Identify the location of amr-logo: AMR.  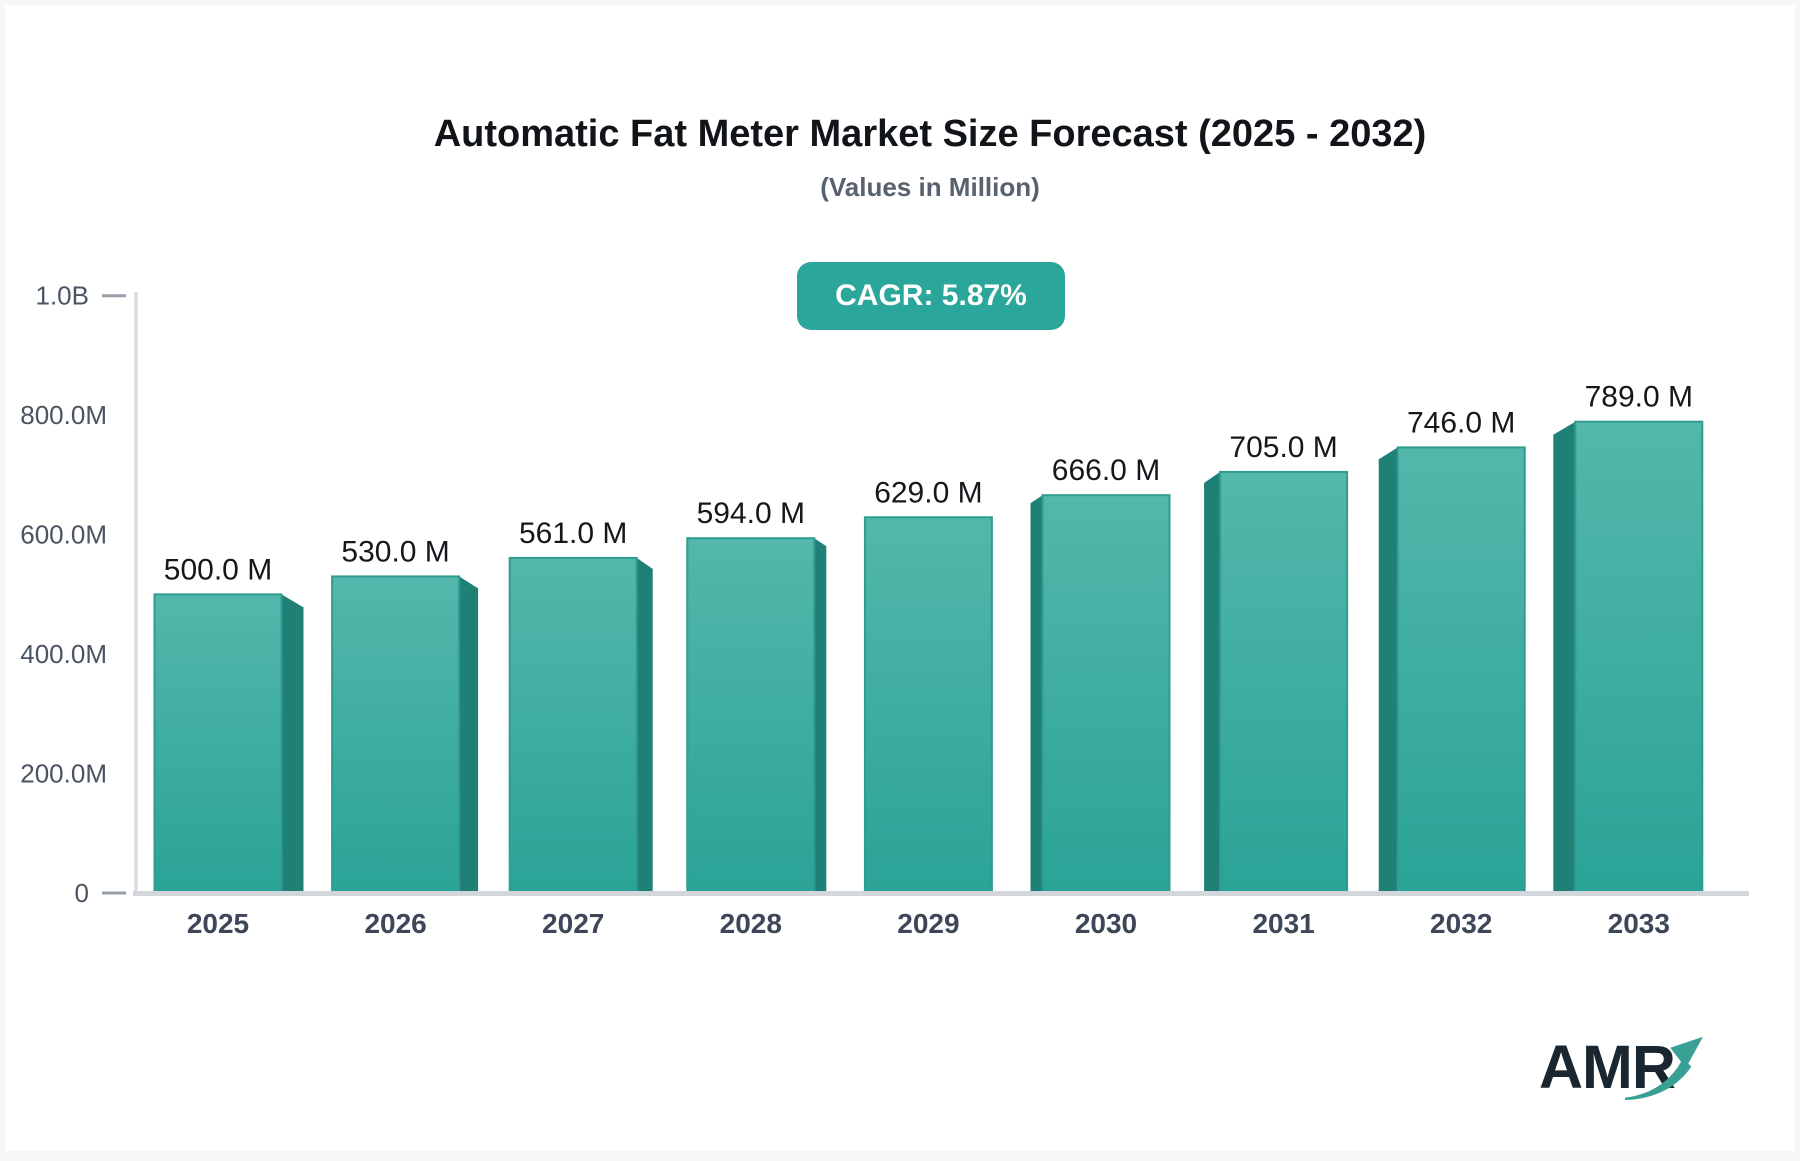
(1634, 1078).